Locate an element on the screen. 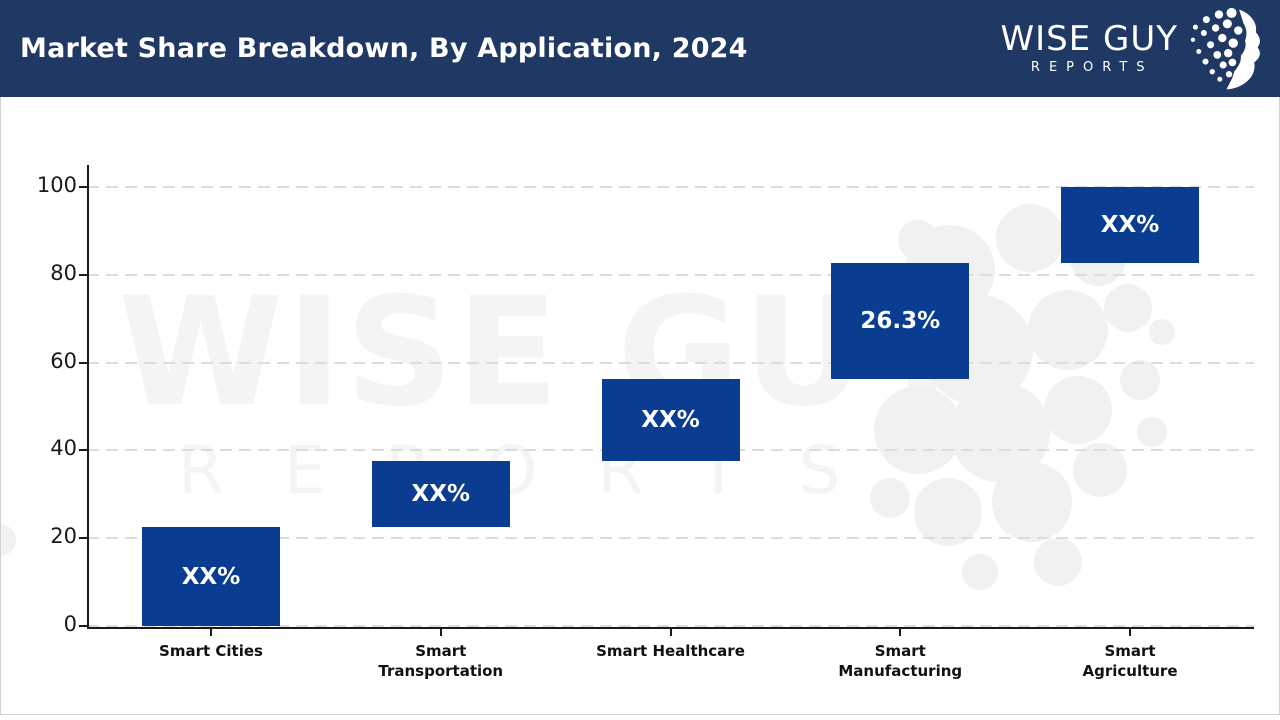 The image size is (1280, 720). logo-text-block: WISE GUY REPORTS is located at coordinates (1089, 48).